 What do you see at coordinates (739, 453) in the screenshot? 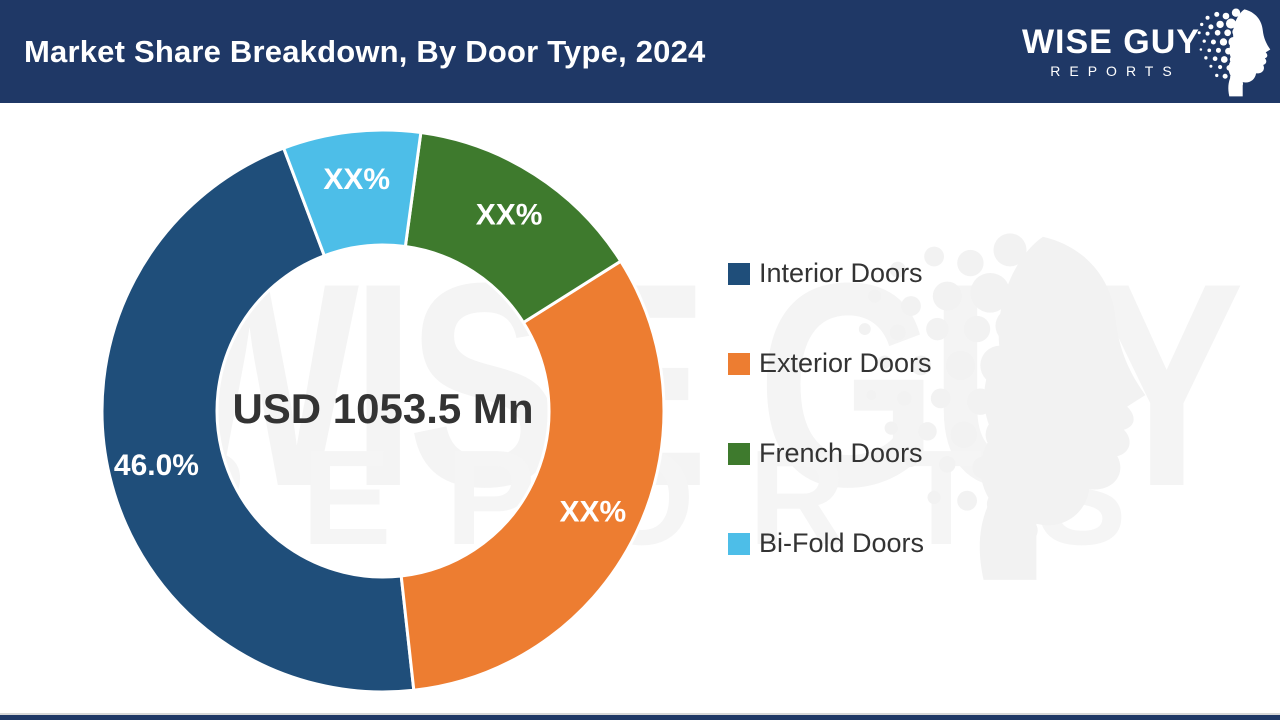
I see `legend-swatch-french-doors` at bounding box center [739, 453].